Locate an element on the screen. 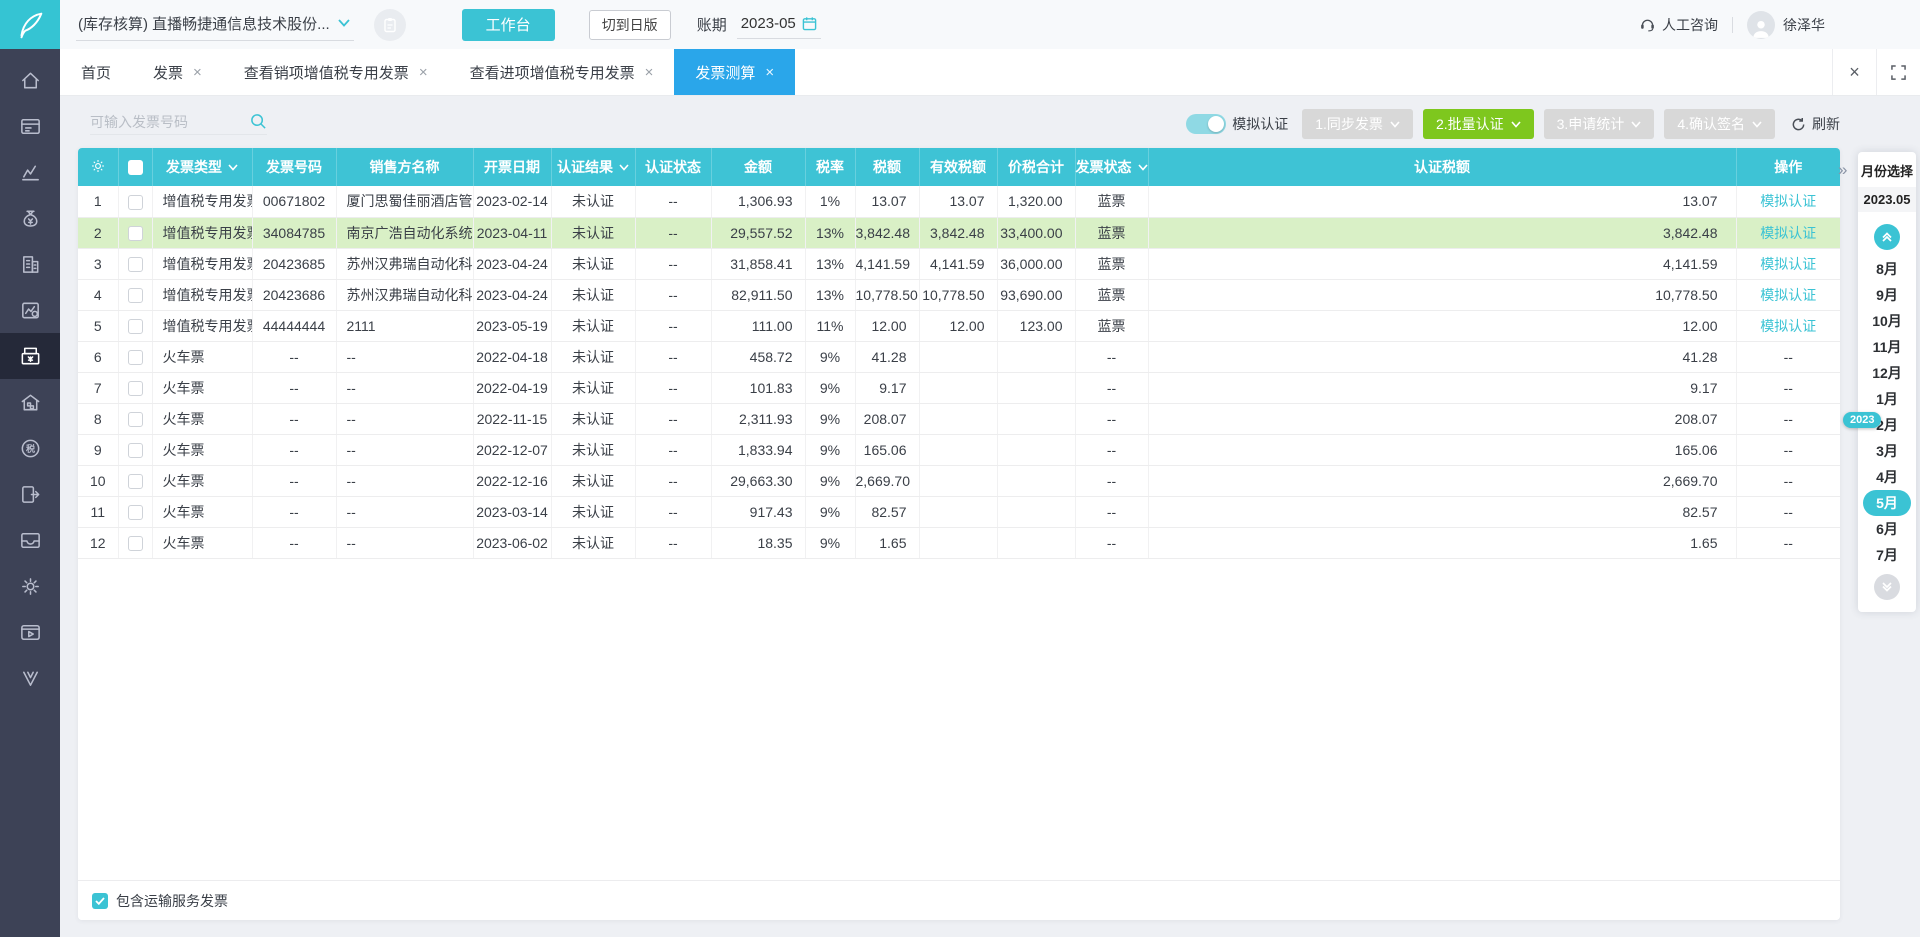 The image size is (1920, 937). month-item: 12月 is located at coordinates (1887, 373).